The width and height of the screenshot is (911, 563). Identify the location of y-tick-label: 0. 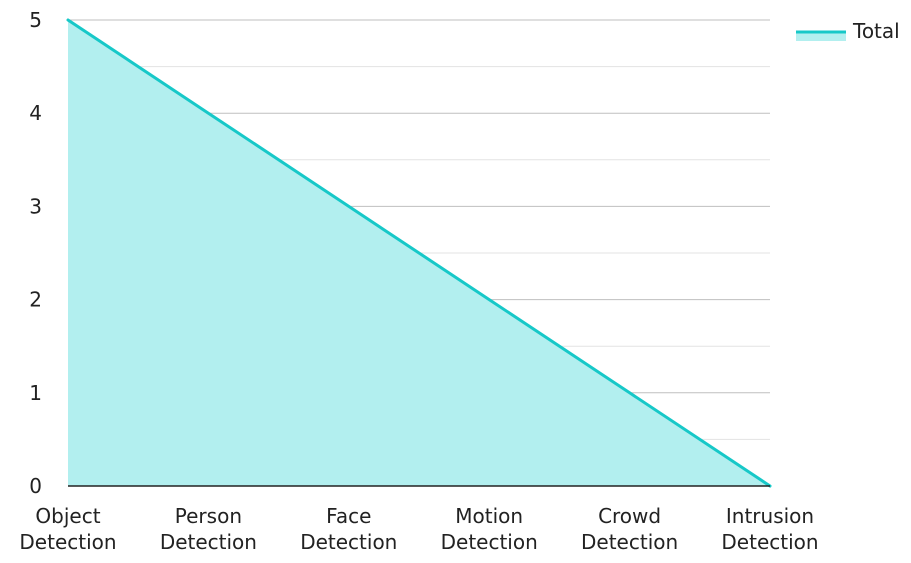
(35, 486).